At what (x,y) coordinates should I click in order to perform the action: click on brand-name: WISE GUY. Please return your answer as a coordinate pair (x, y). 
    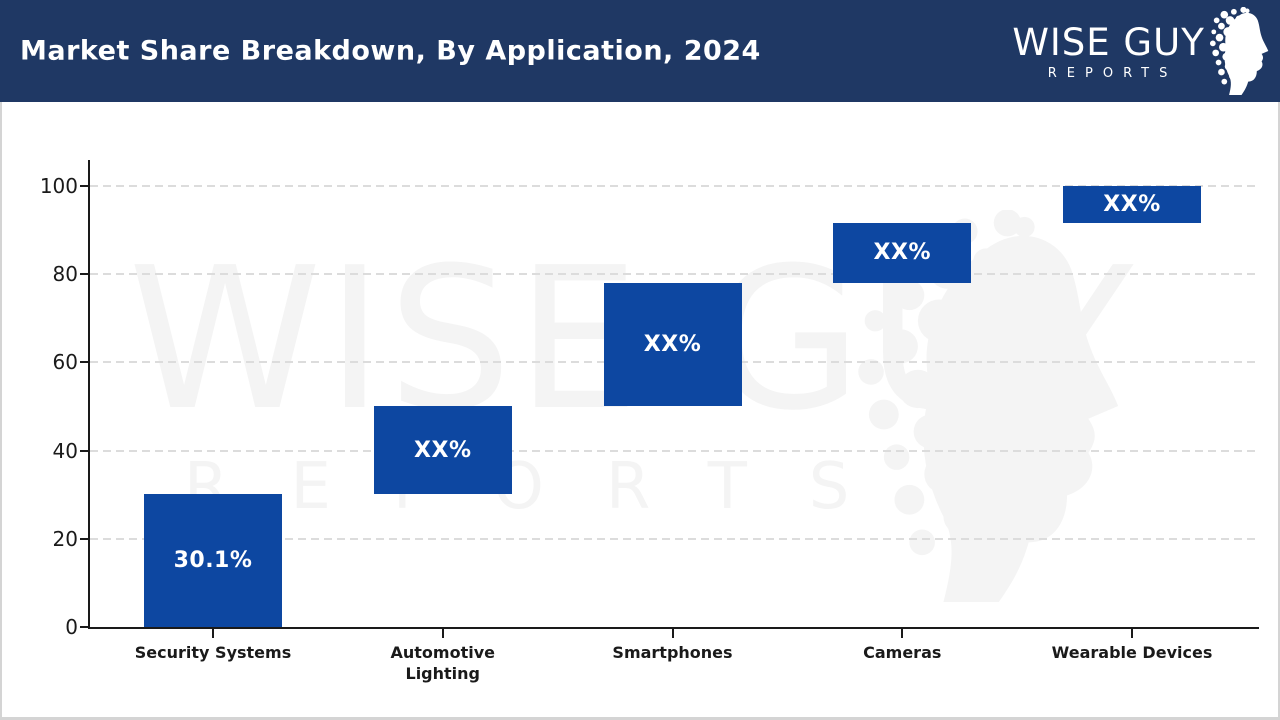
    Looking at the image, I should click on (1108, 42).